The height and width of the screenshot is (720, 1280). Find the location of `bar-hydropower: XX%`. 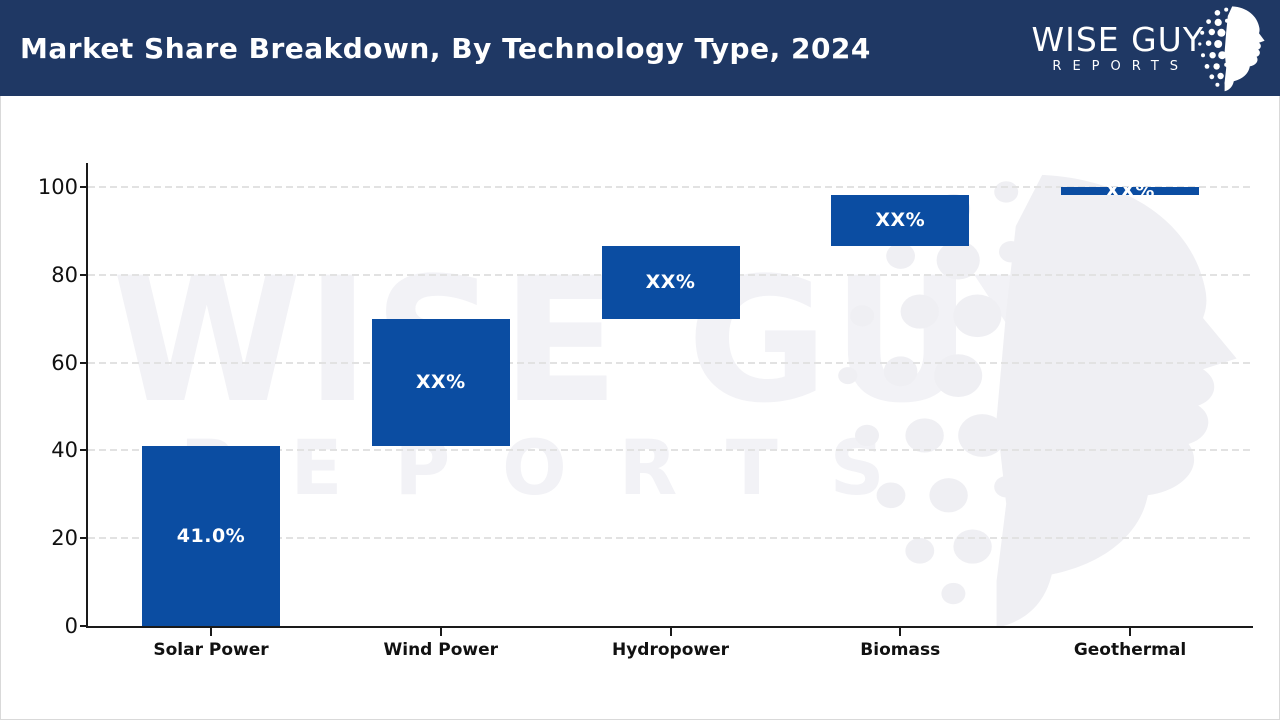

bar-hydropower: XX% is located at coordinates (670, 282).